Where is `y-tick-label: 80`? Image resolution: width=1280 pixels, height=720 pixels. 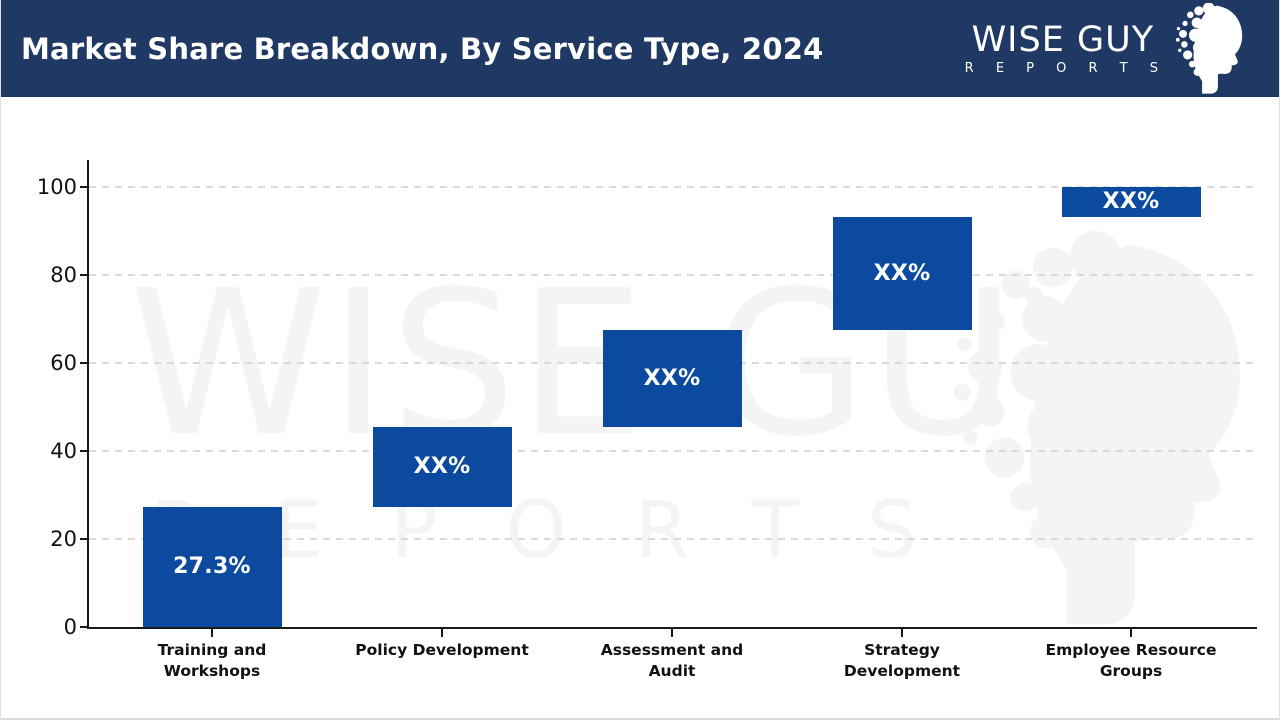
y-tick-label: 80 is located at coordinates (63, 274).